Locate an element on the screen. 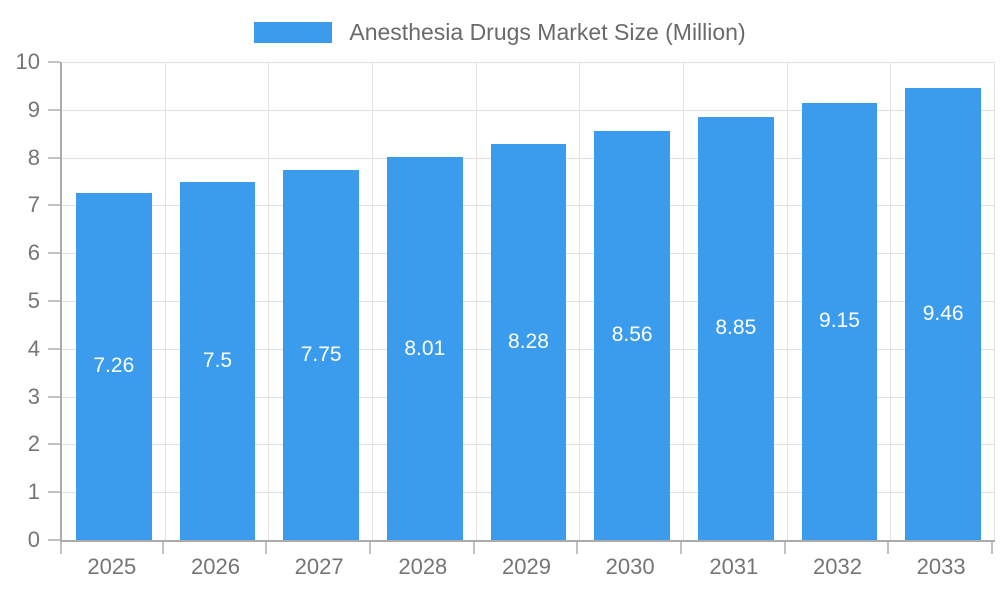 The height and width of the screenshot is (600, 1000). bar-value-label-2025: 7.26 is located at coordinates (114, 366).